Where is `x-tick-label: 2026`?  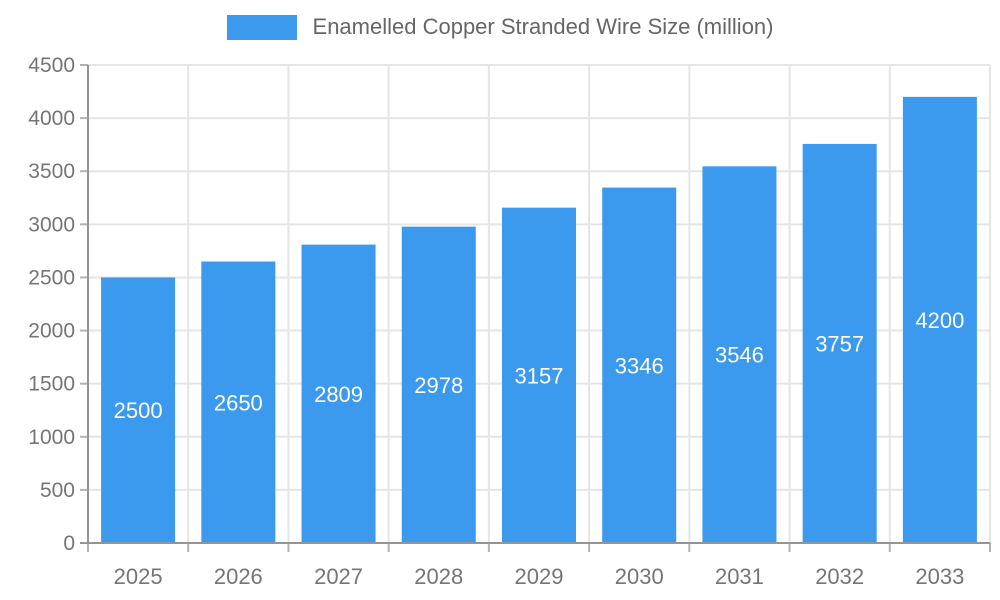
x-tick-label: 2026 is located at coordinates (238, 576).